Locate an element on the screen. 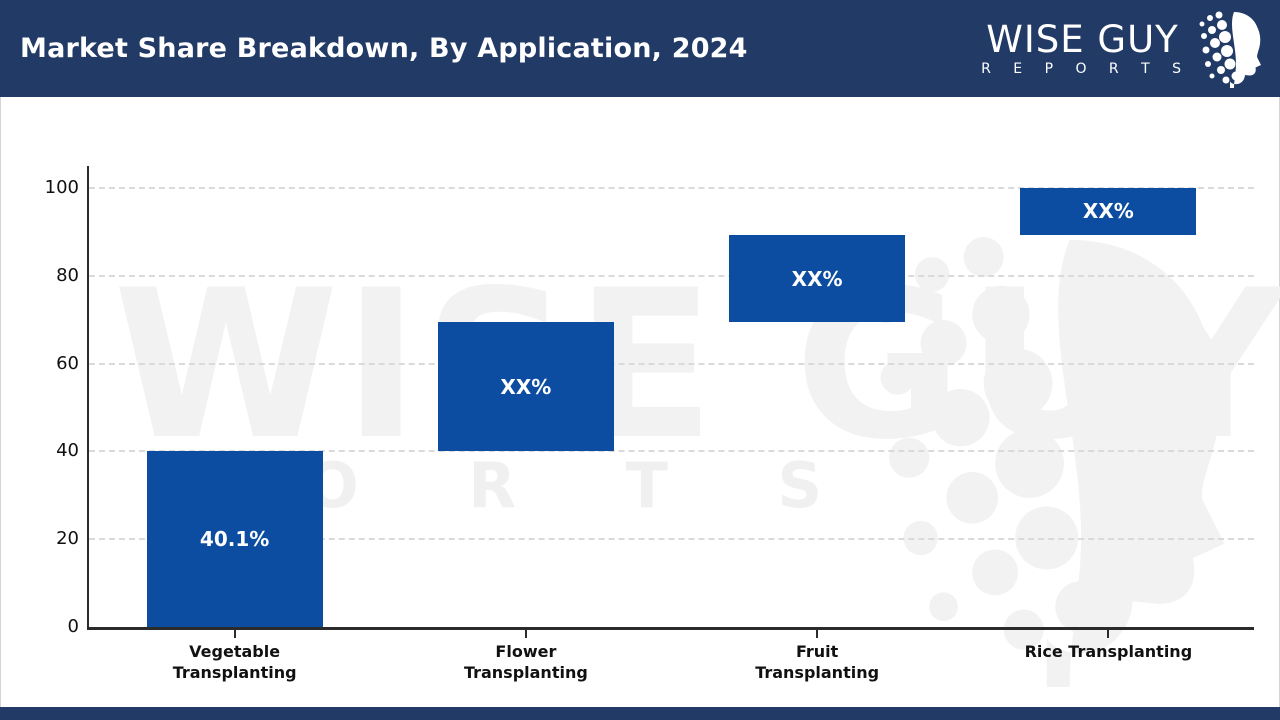 The height and width of the screenshot is (720, 1280). logo-wordmark: WISE GUY is located at coordinates (1082, 39).